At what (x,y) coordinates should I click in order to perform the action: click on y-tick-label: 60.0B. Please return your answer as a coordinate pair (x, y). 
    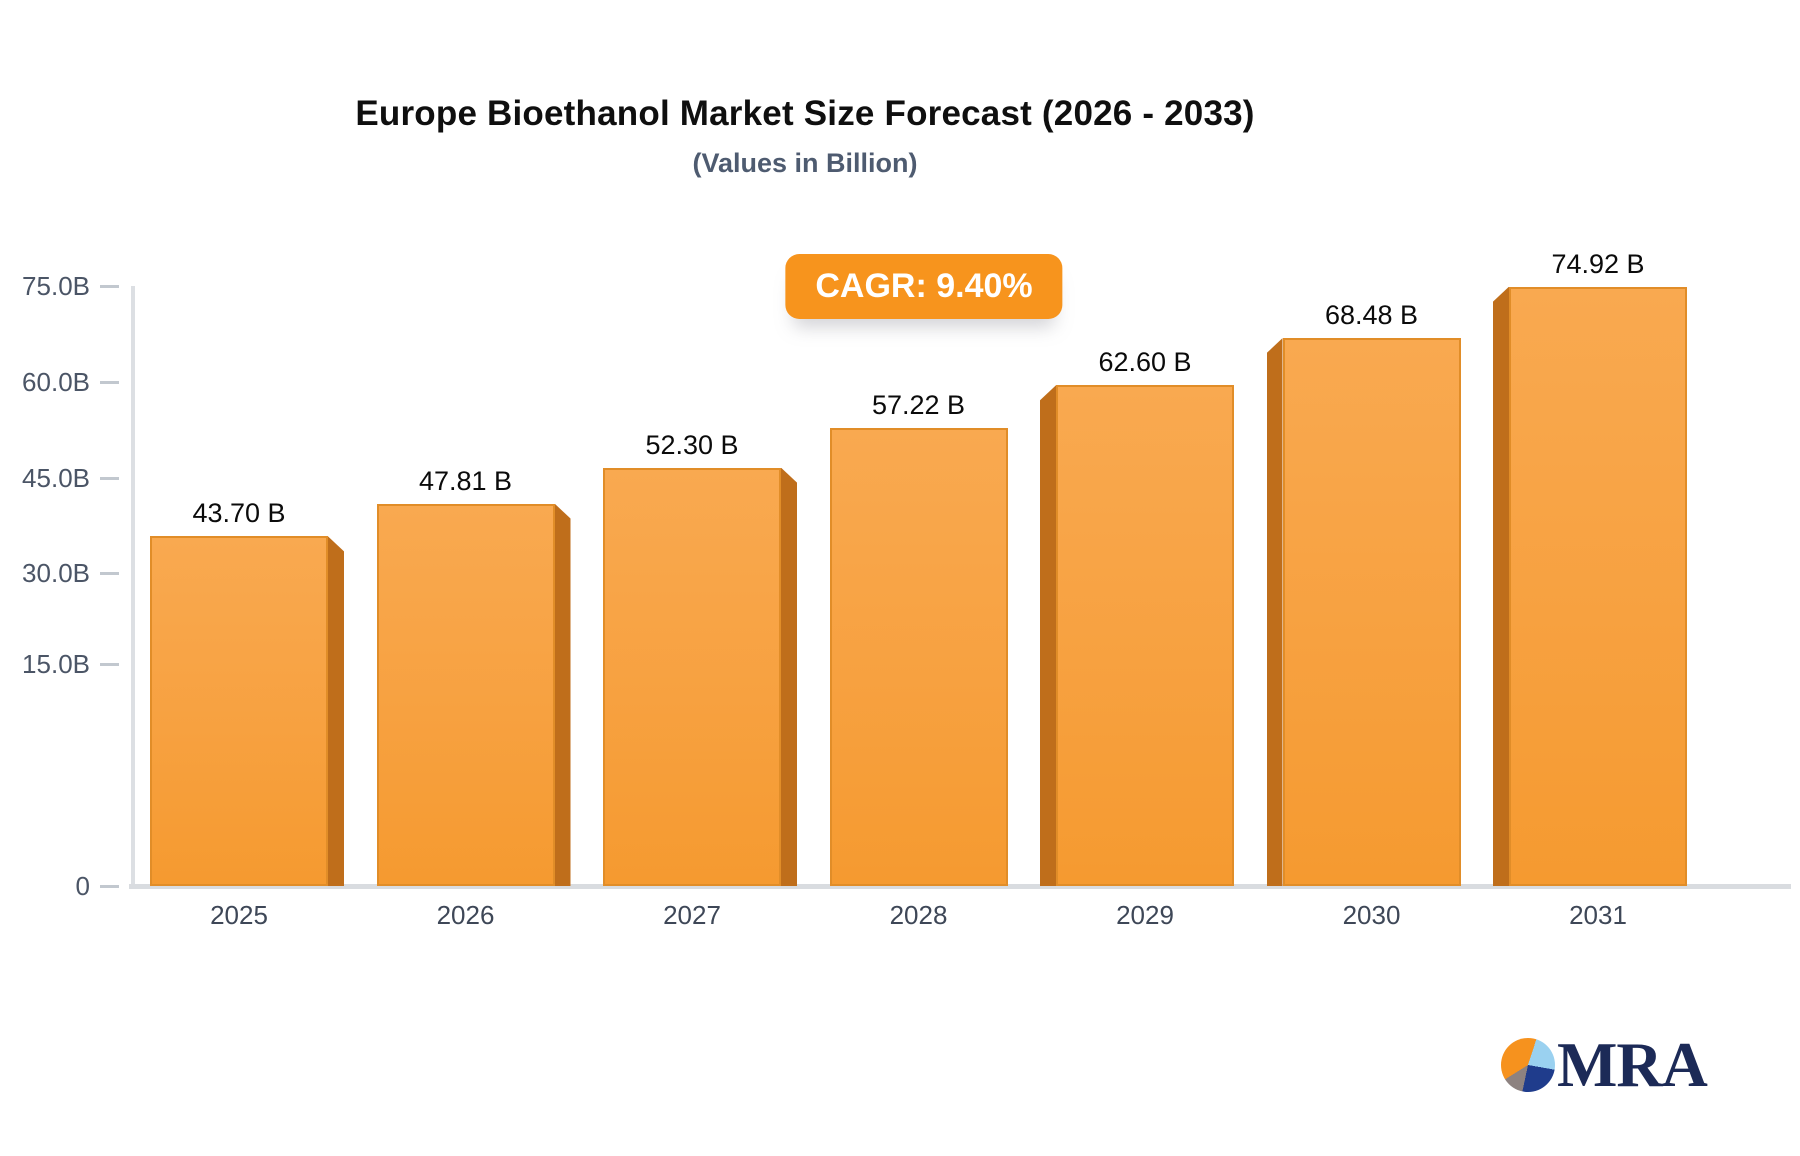
    Looking at the image, I should click on (56, 382).